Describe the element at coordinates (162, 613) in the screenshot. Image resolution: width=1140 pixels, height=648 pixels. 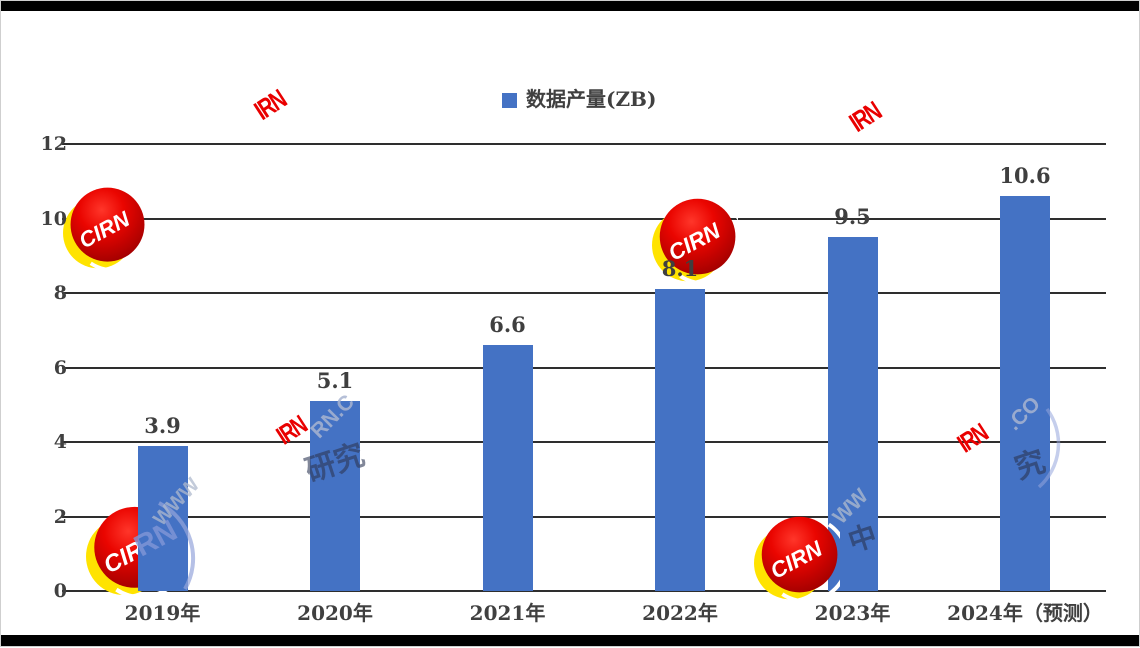
I see `x-axis-label: 2019年` at that location.